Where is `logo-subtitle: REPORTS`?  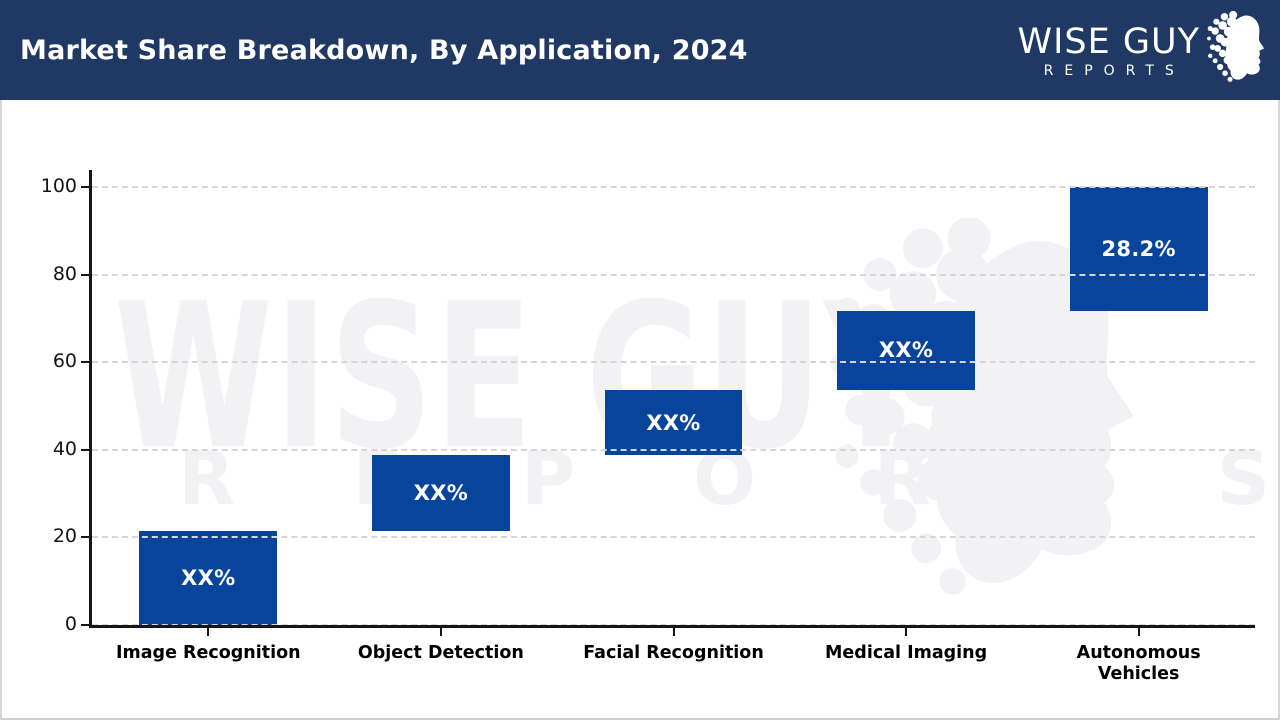
logo-subtitle: REPORTS is located at coordinates (1114, 70).